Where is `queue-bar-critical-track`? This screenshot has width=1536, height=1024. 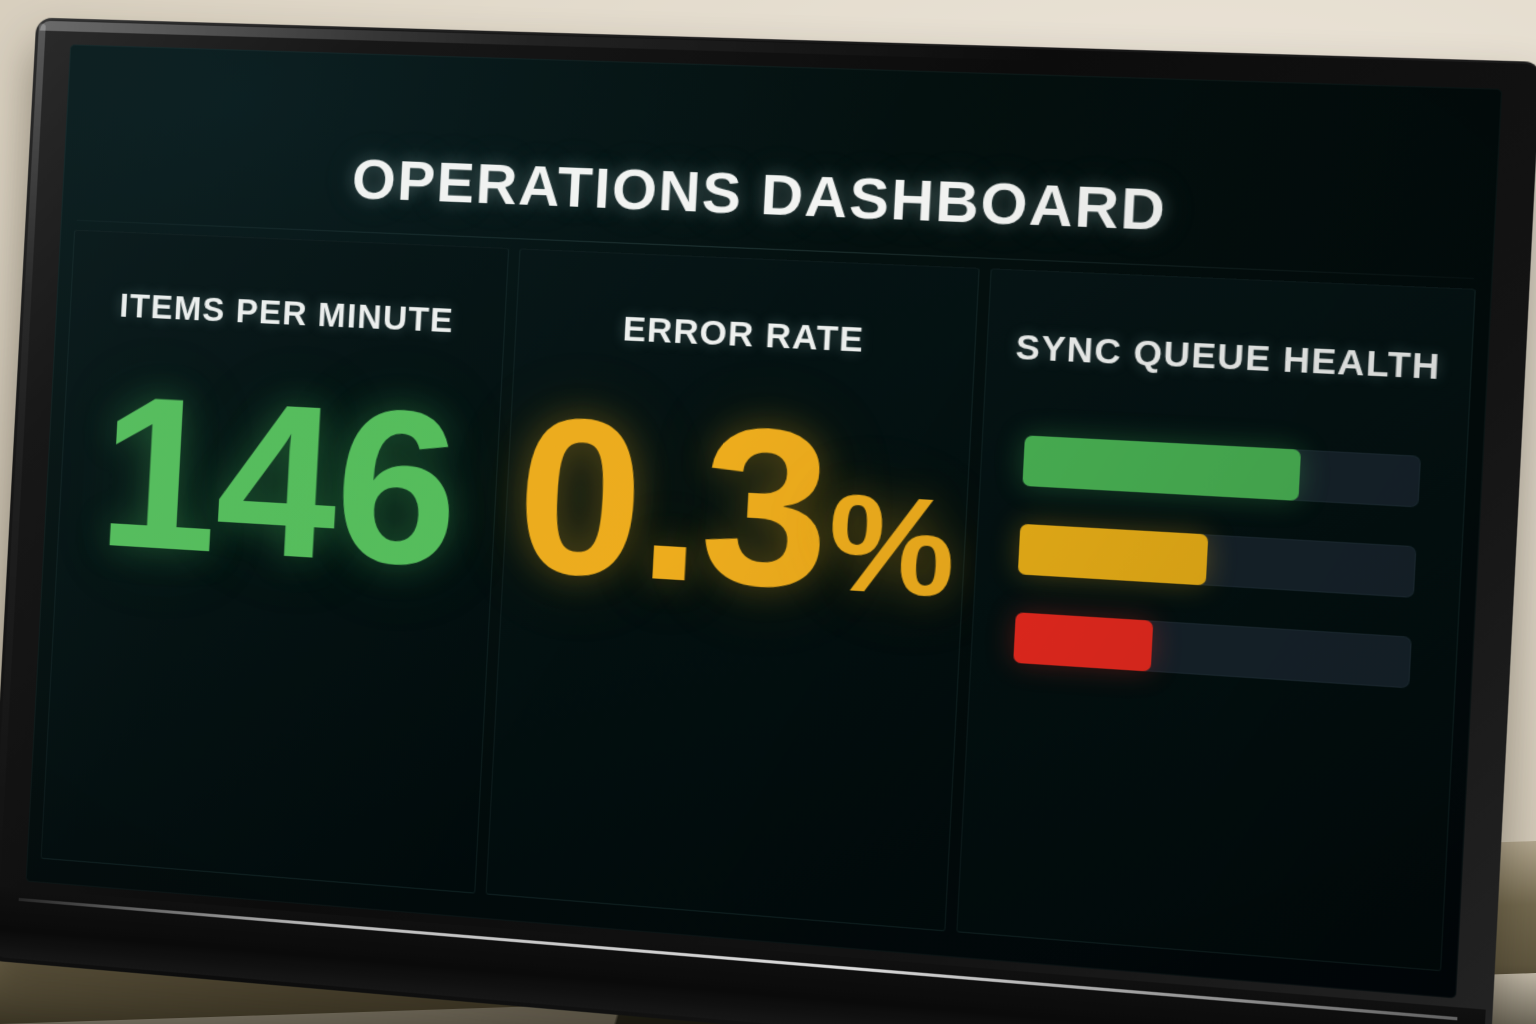 queue-bar-critical-track is located at coordinates (1213, 650).